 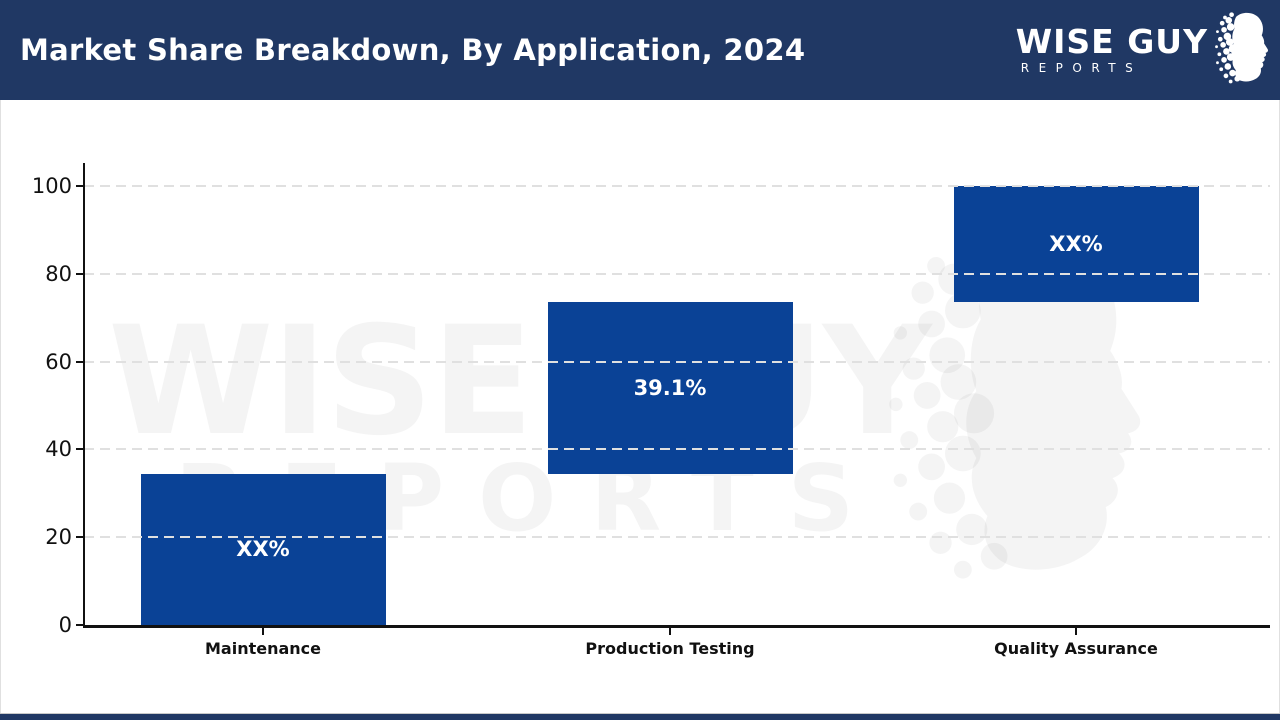 I want to click on footer-bar, so click(x=640, y=716).